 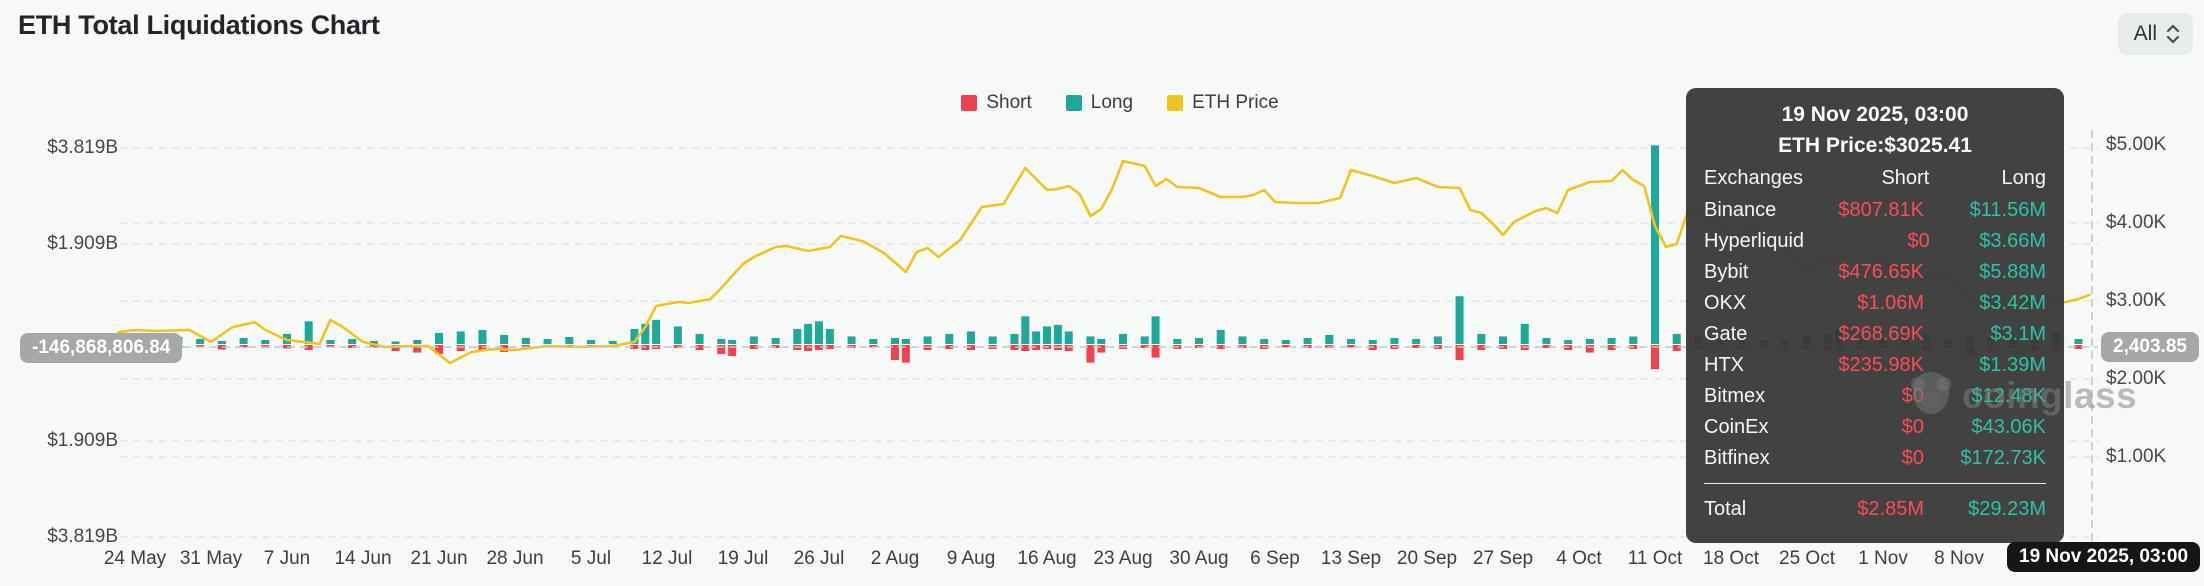 I want to click on x-axis-tick: 11 Oct, so click(x=1655, y=558).